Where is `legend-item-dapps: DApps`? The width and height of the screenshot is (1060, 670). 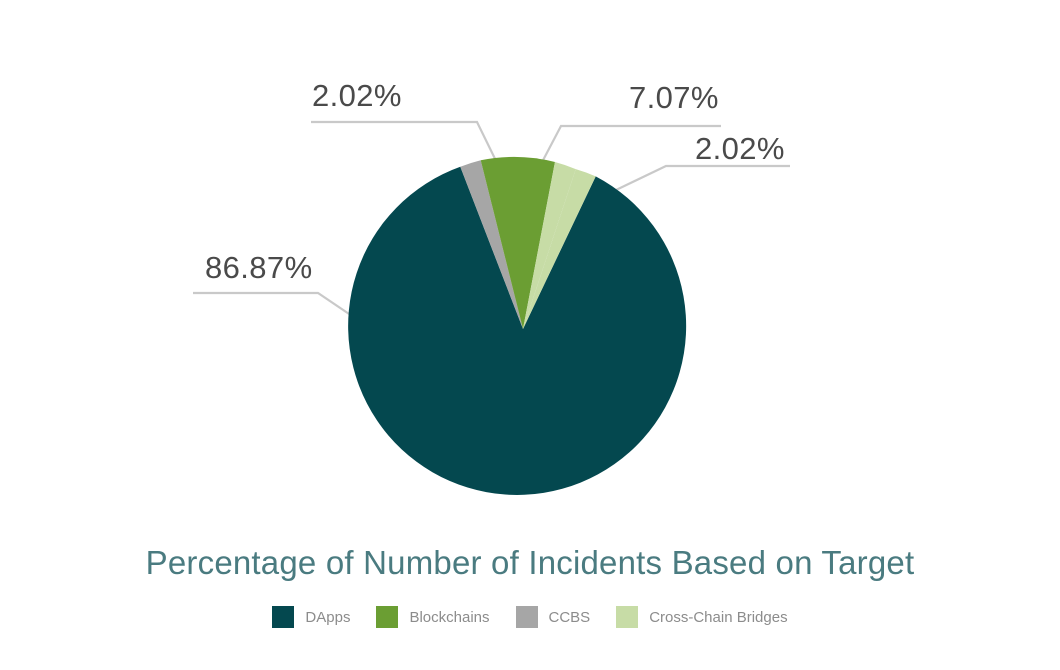 legend-item-dapps: DApps is located at coordinates (311, 617).